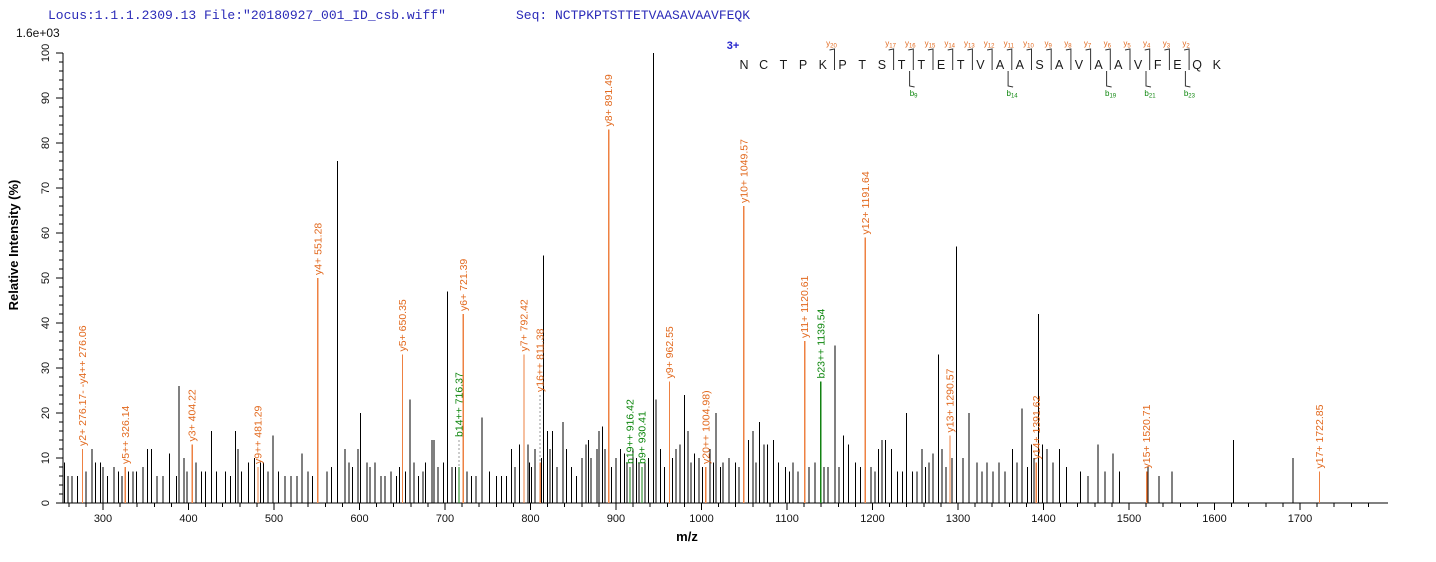 This screenshot has width=1436, height=562. I want to click on peak-label: y7+ 792.42, so click(525, 325).